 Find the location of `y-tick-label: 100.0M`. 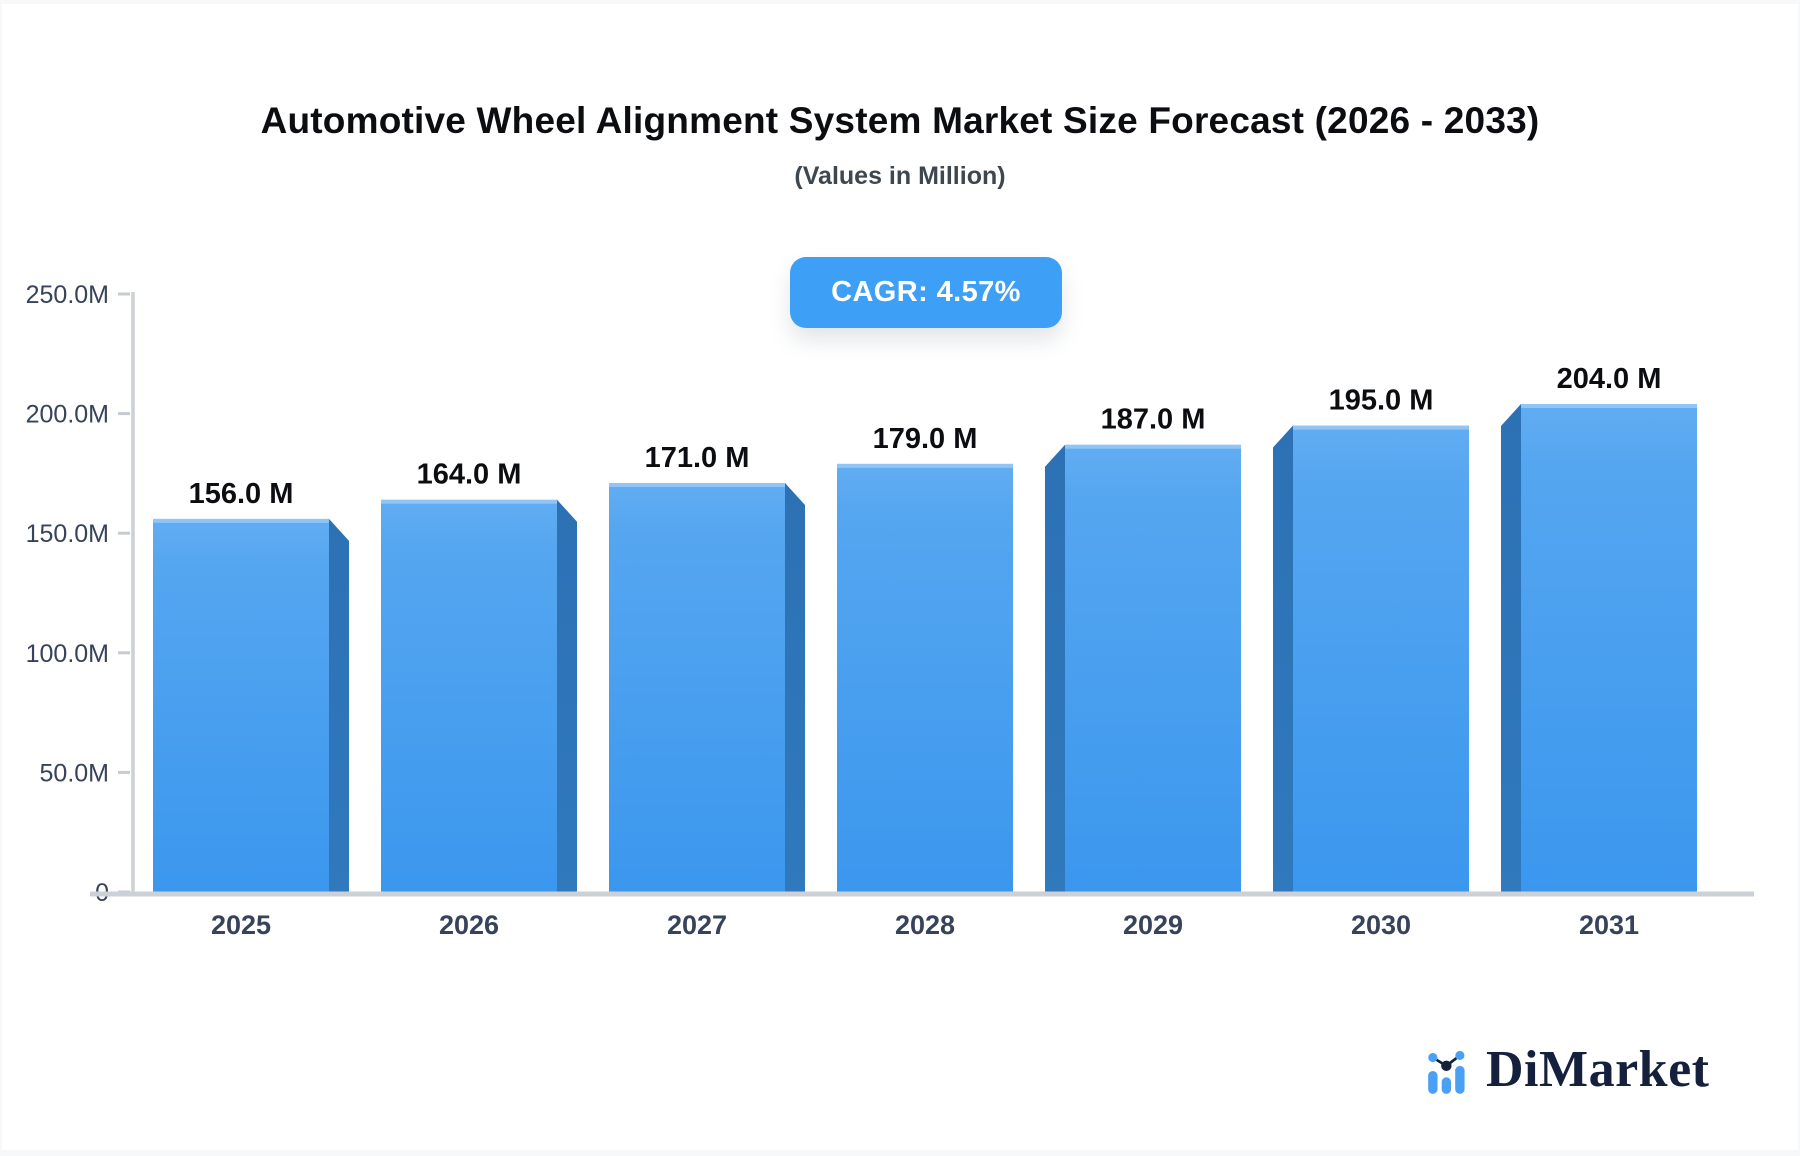

y-tick-label: 100.0M is located at coordinates (67, 654).